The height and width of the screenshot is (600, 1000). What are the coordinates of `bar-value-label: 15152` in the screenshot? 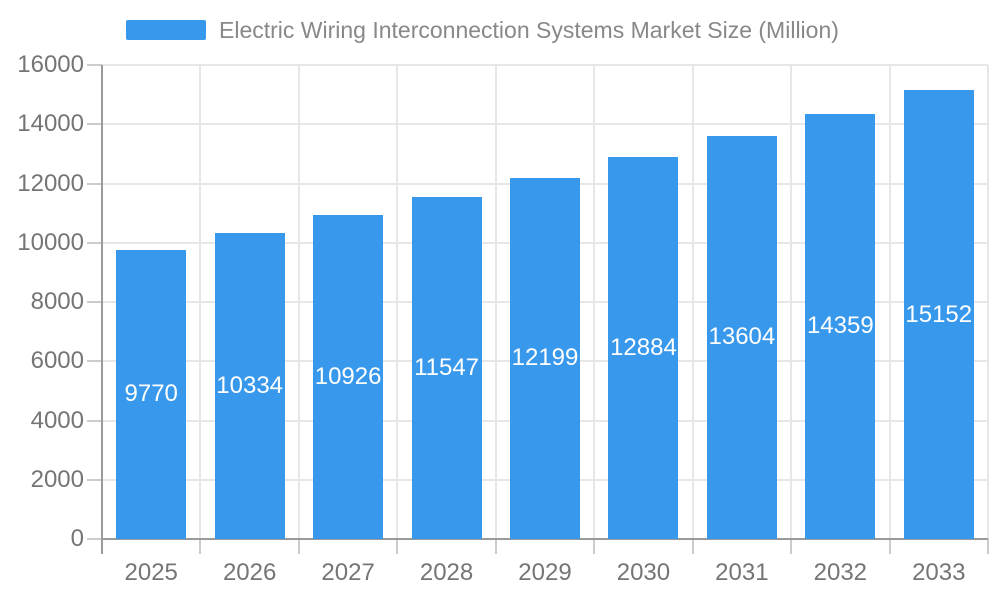 It's located at (939, 314).